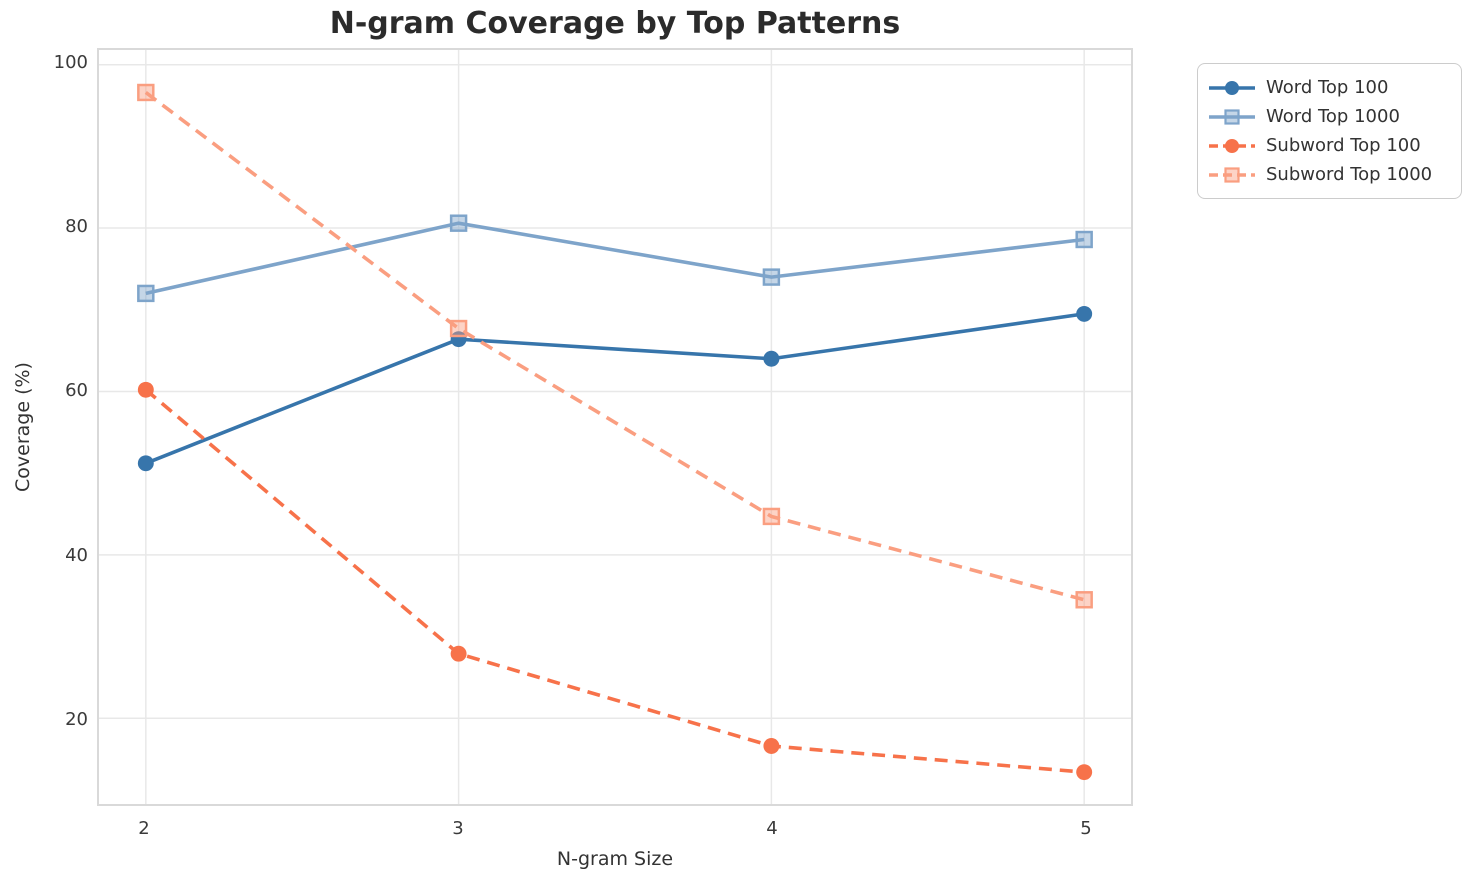 The height and width of the screenshot is (885, 1478). I want to click on y-tick-label: 100, so click(70, 62).